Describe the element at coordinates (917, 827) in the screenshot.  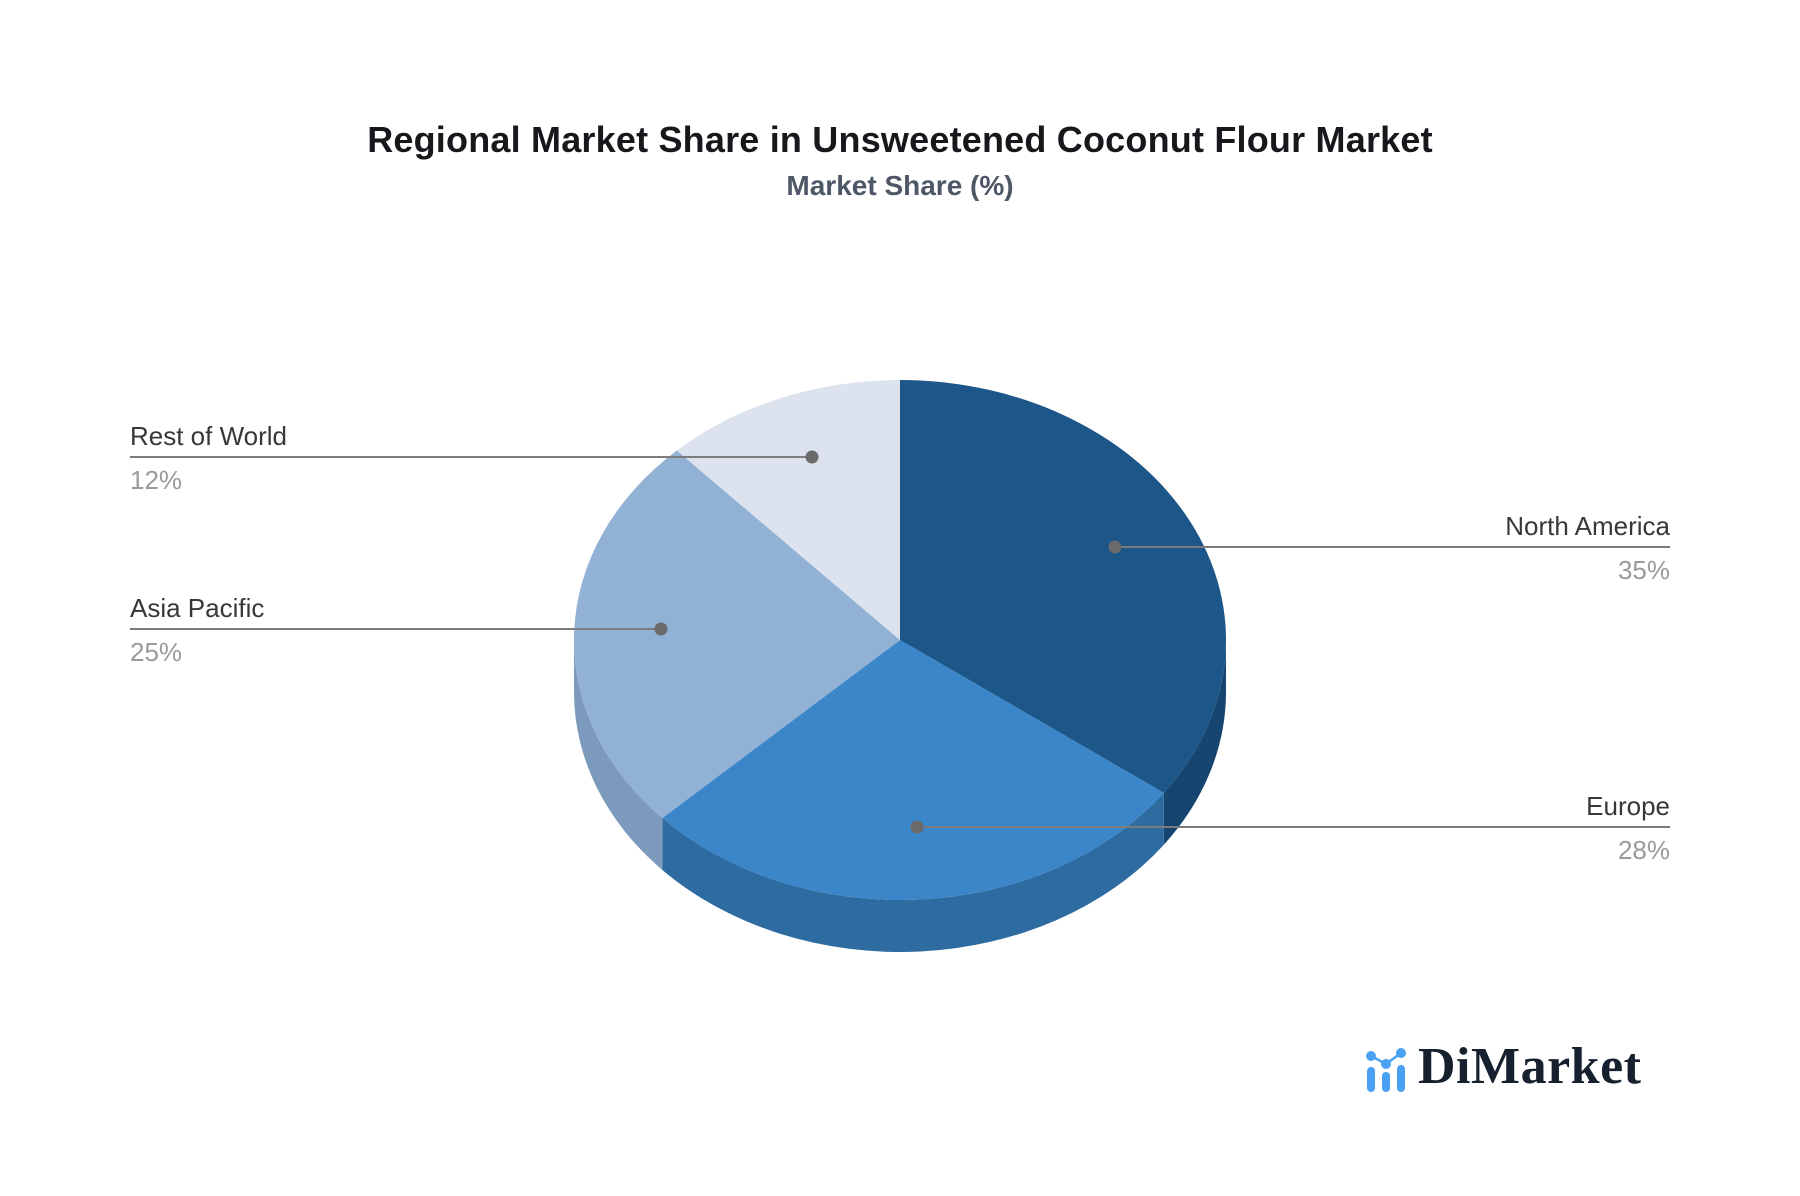
I see `leader-dot-europe` at that location.